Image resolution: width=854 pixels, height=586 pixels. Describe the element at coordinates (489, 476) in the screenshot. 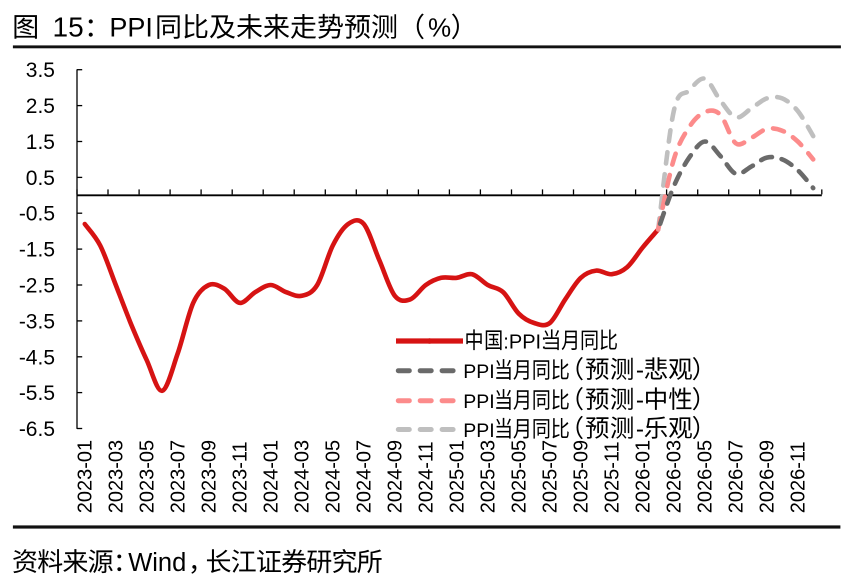

I see `svg-text: 2025-03` at that location.